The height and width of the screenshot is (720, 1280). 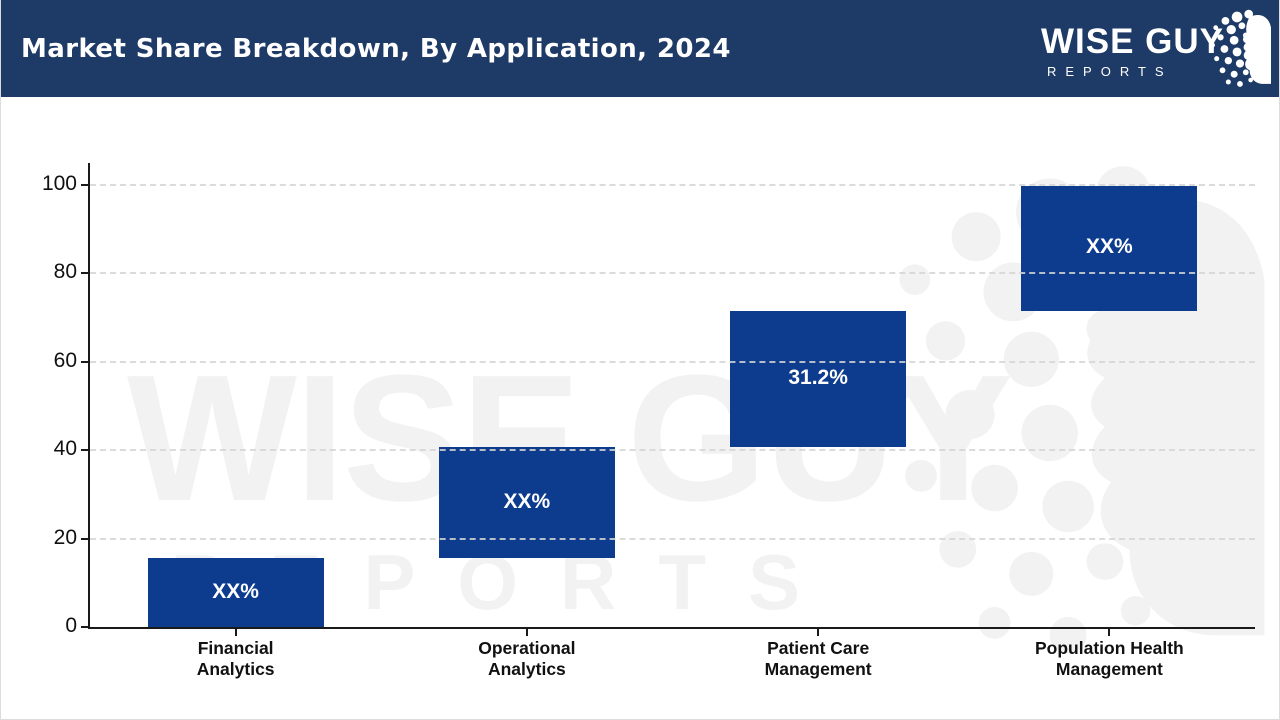 I want to click on y-axis, so click(x=89, y=396).